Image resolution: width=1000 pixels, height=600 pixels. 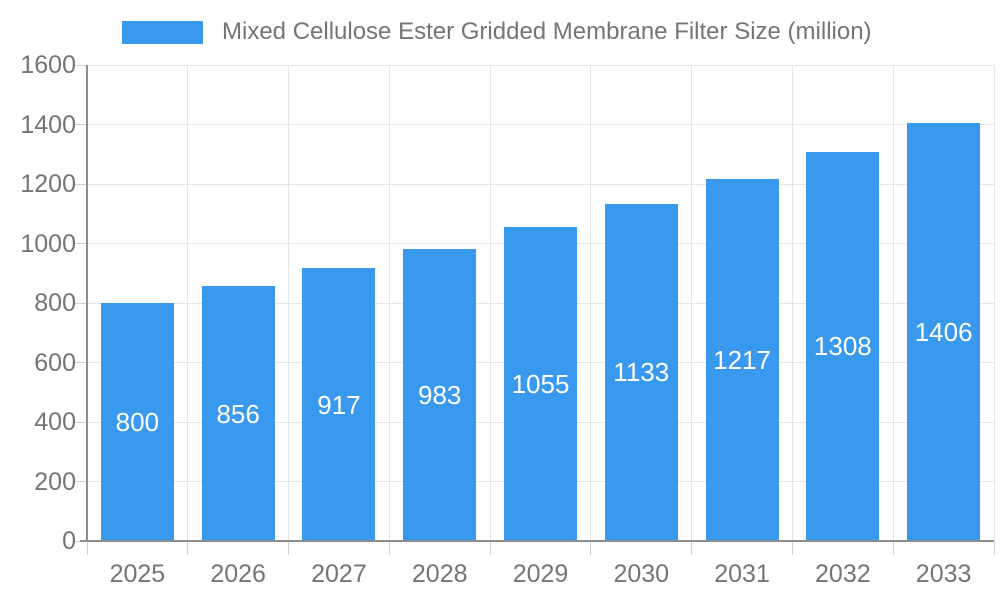 I want to click on x-axis-label: 2031, so click(x=742, y=574).